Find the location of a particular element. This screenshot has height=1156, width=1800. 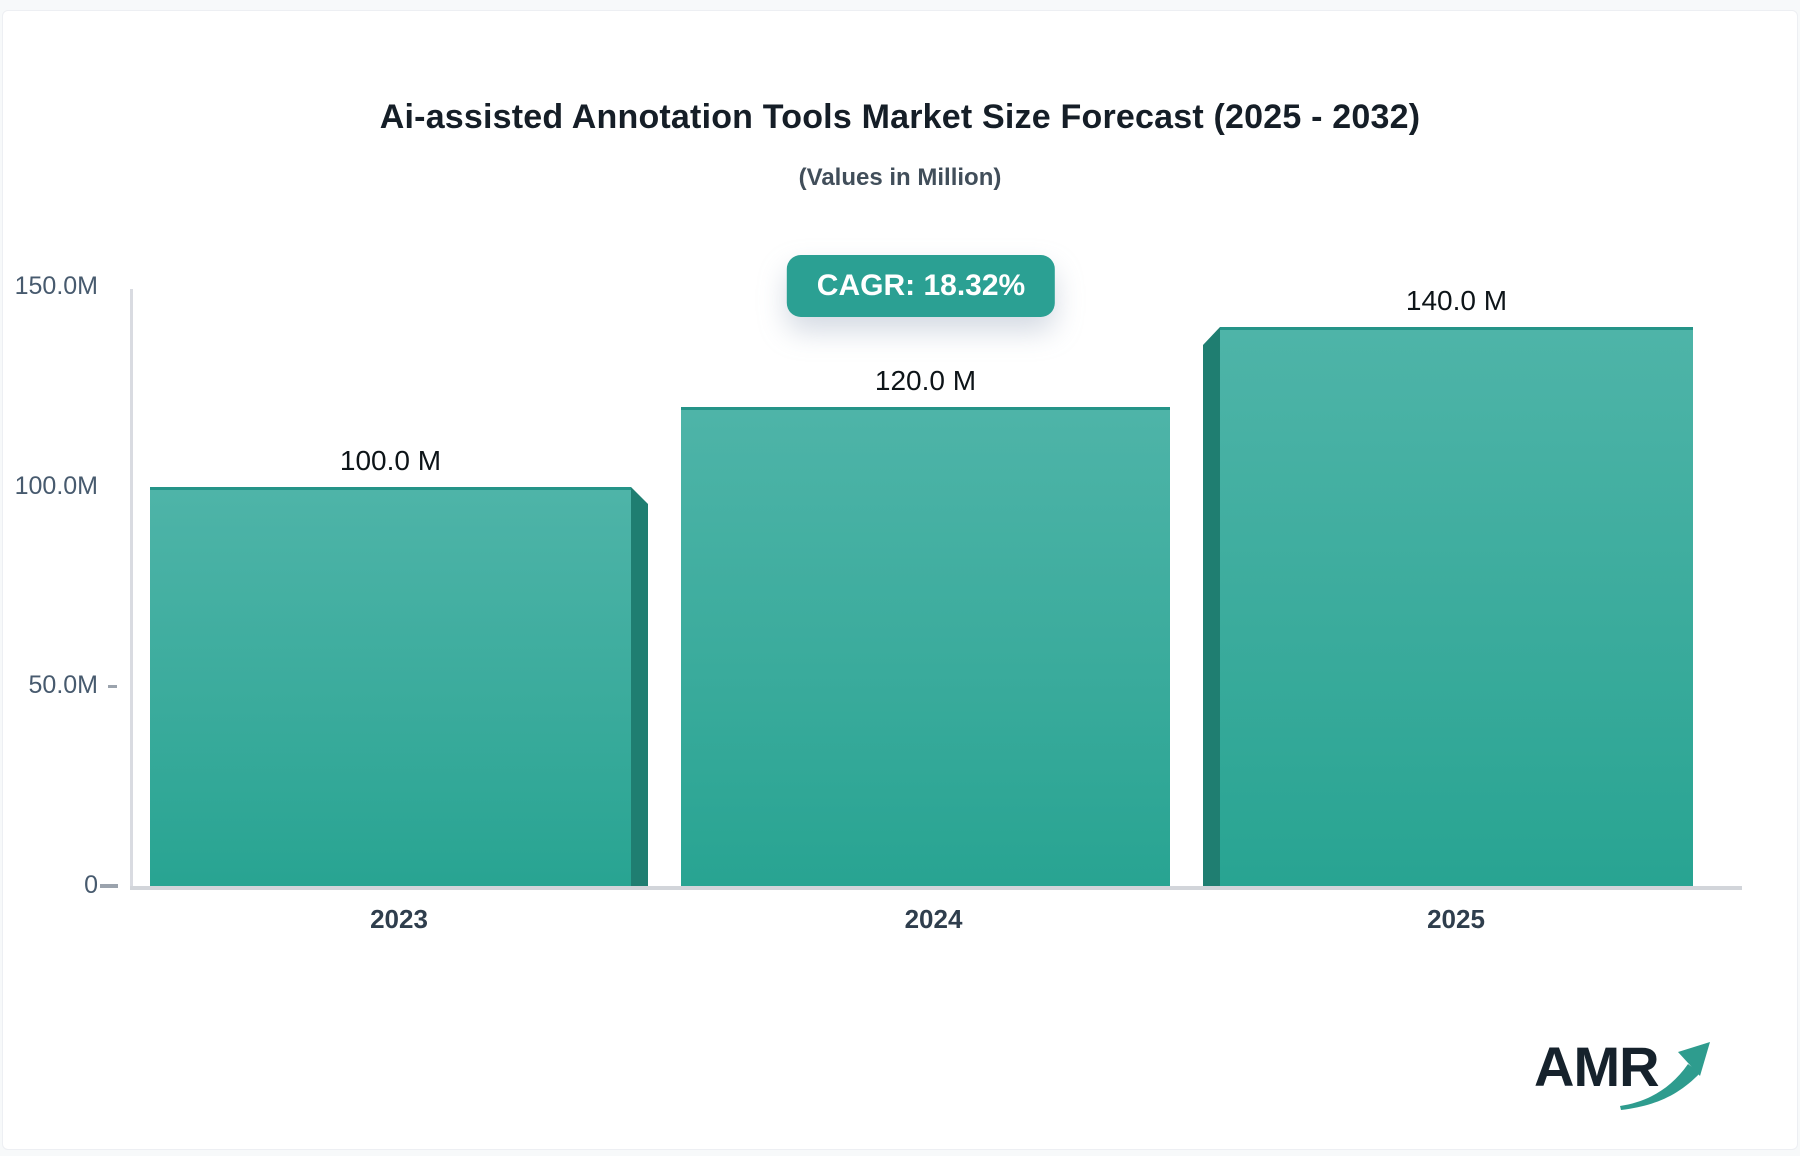

bar-value-label: 120.0 M is located at coordinates (925, 380).